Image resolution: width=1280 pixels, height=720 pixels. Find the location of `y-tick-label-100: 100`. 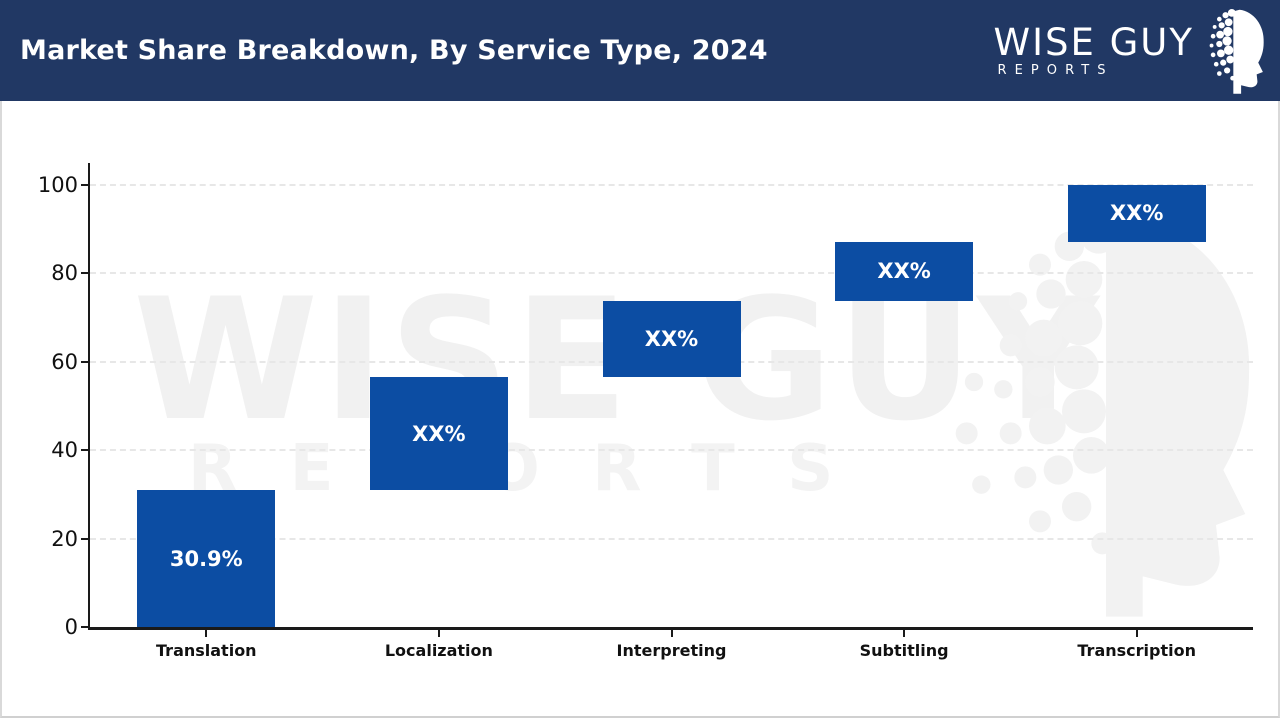

y-tick-label-100: 100 is located at coordinates (57, 185).